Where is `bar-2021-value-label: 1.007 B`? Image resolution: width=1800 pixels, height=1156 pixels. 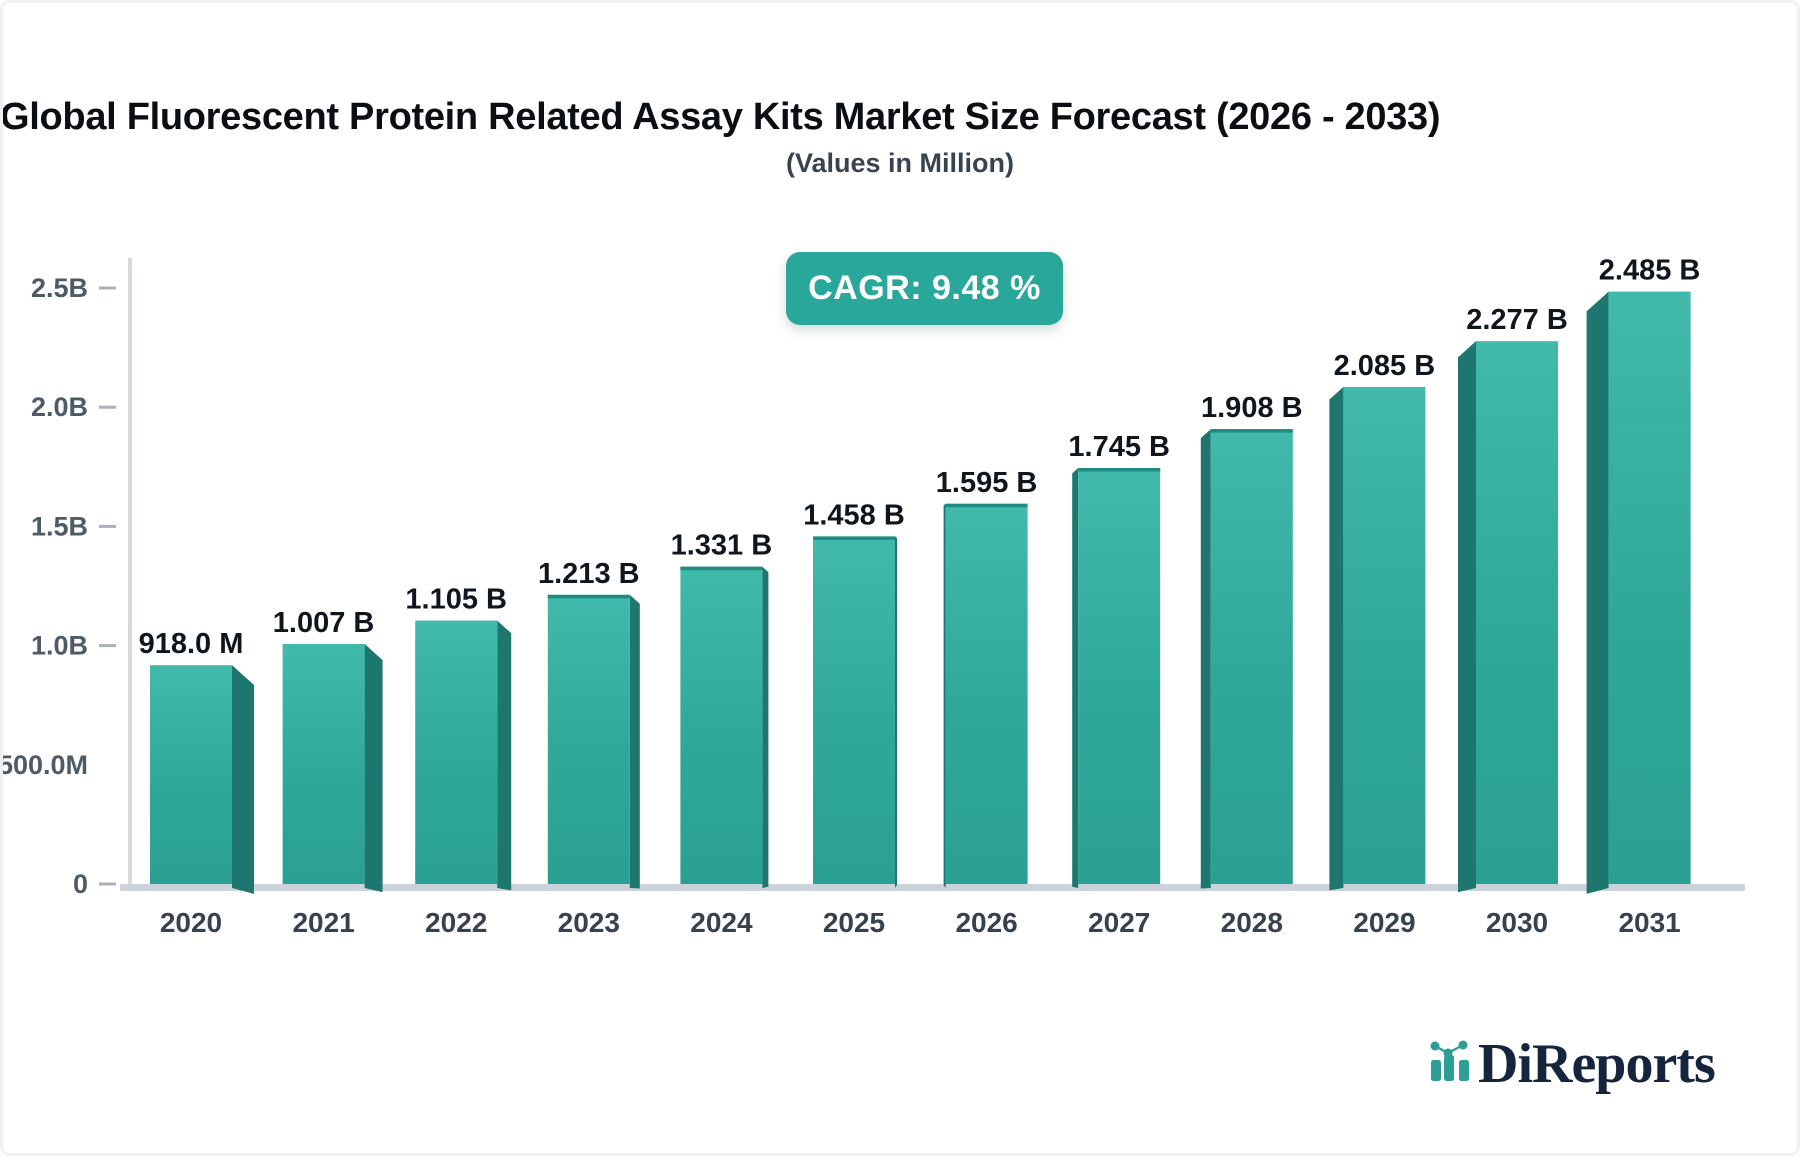 bar-2021-value-label: 1.007 B is located at coordinates (324, 623).